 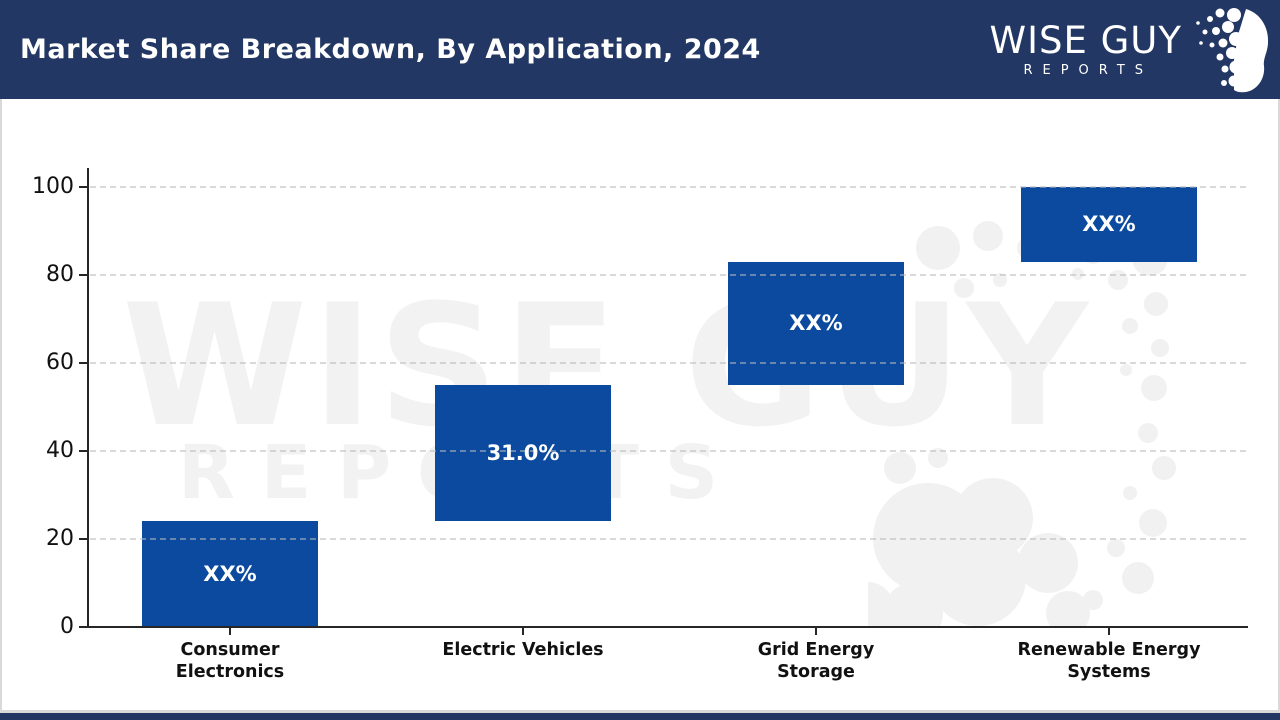 I want to click on bar-electric-vehicles, so click(x=523, y=453).